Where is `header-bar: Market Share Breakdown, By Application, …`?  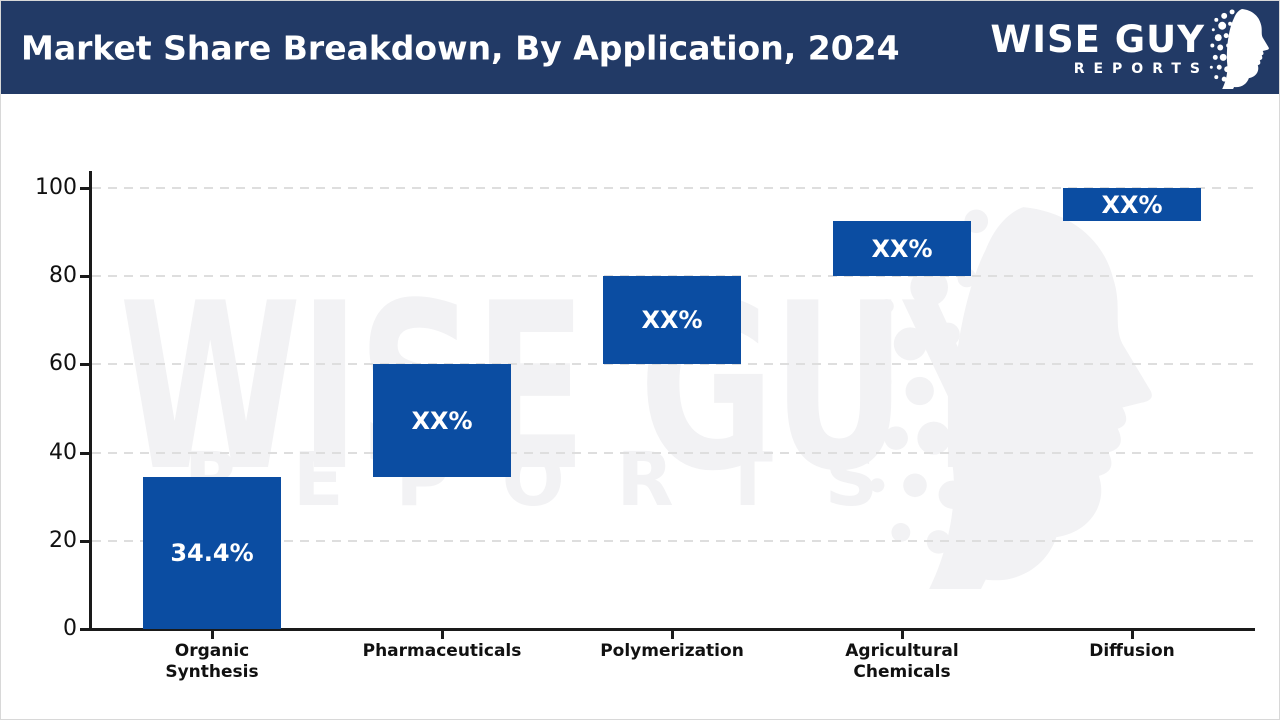 header-bar: Market Share Breakdown, By Application, … is located at coordinates (640, 47).